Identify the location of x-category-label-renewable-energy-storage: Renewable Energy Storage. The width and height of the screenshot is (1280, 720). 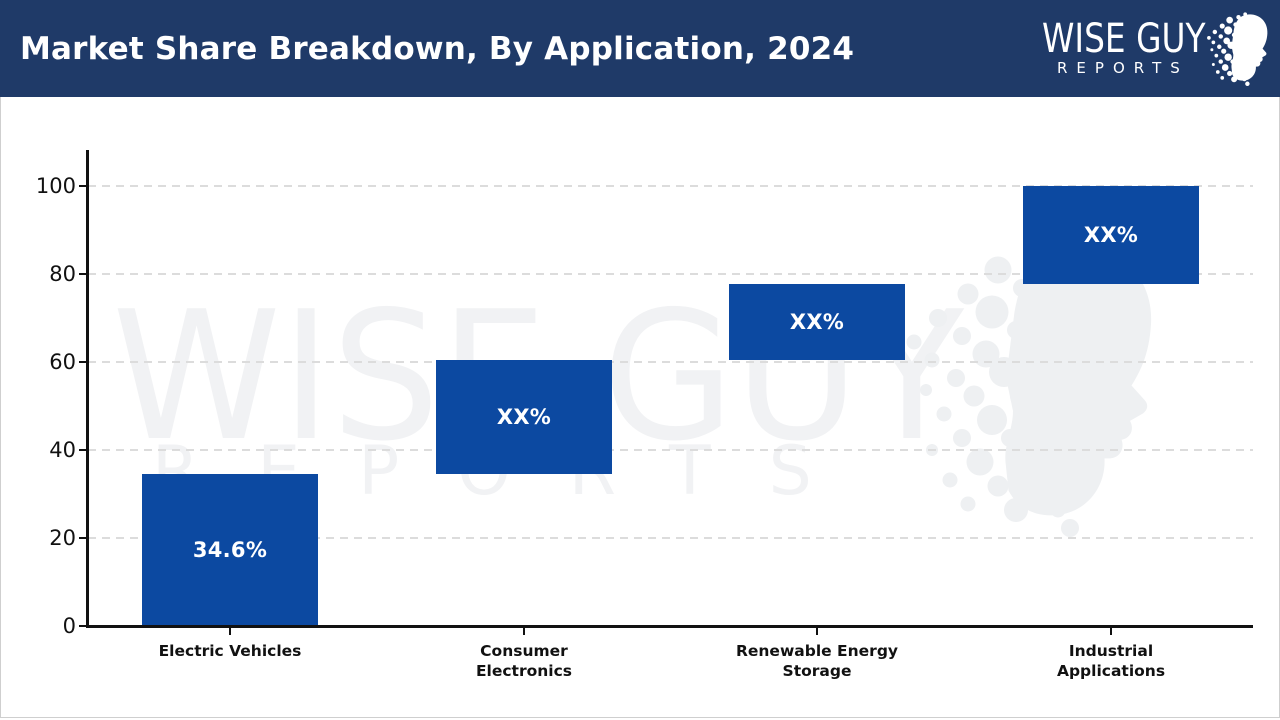
(817, 661).